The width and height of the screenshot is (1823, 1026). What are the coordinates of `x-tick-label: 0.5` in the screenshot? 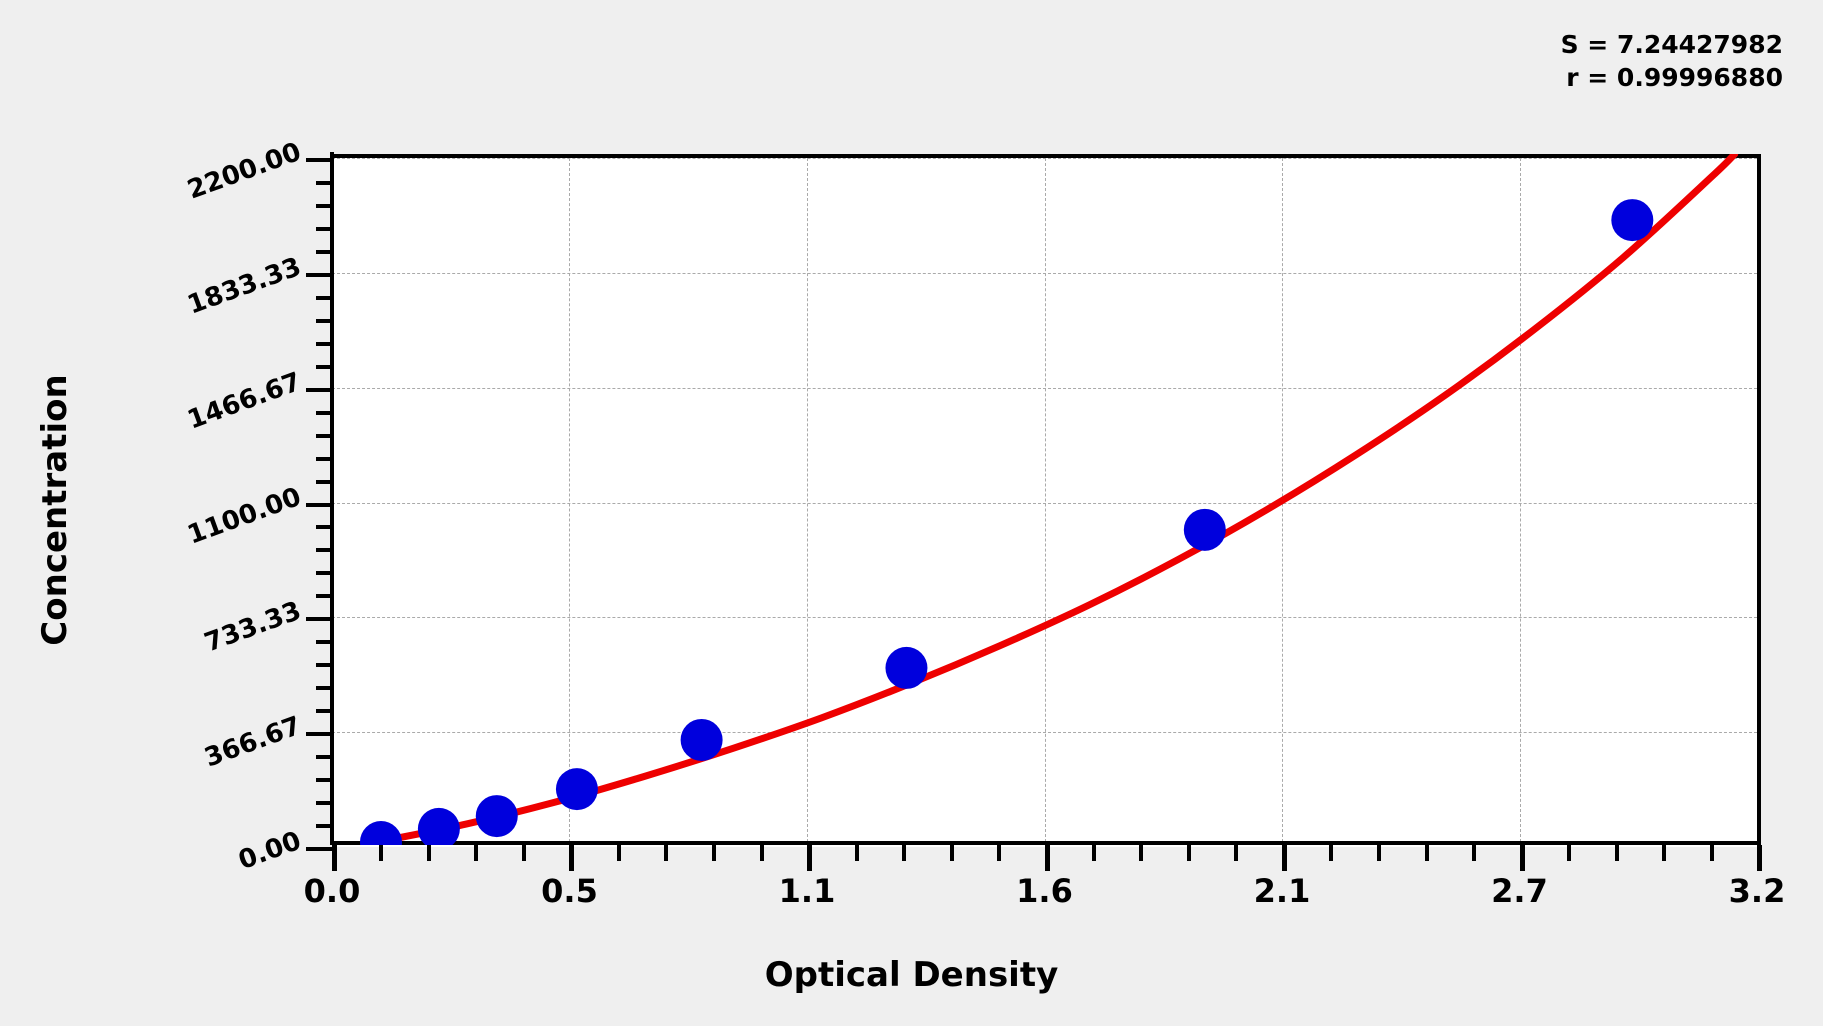 It's located at (569, 891).